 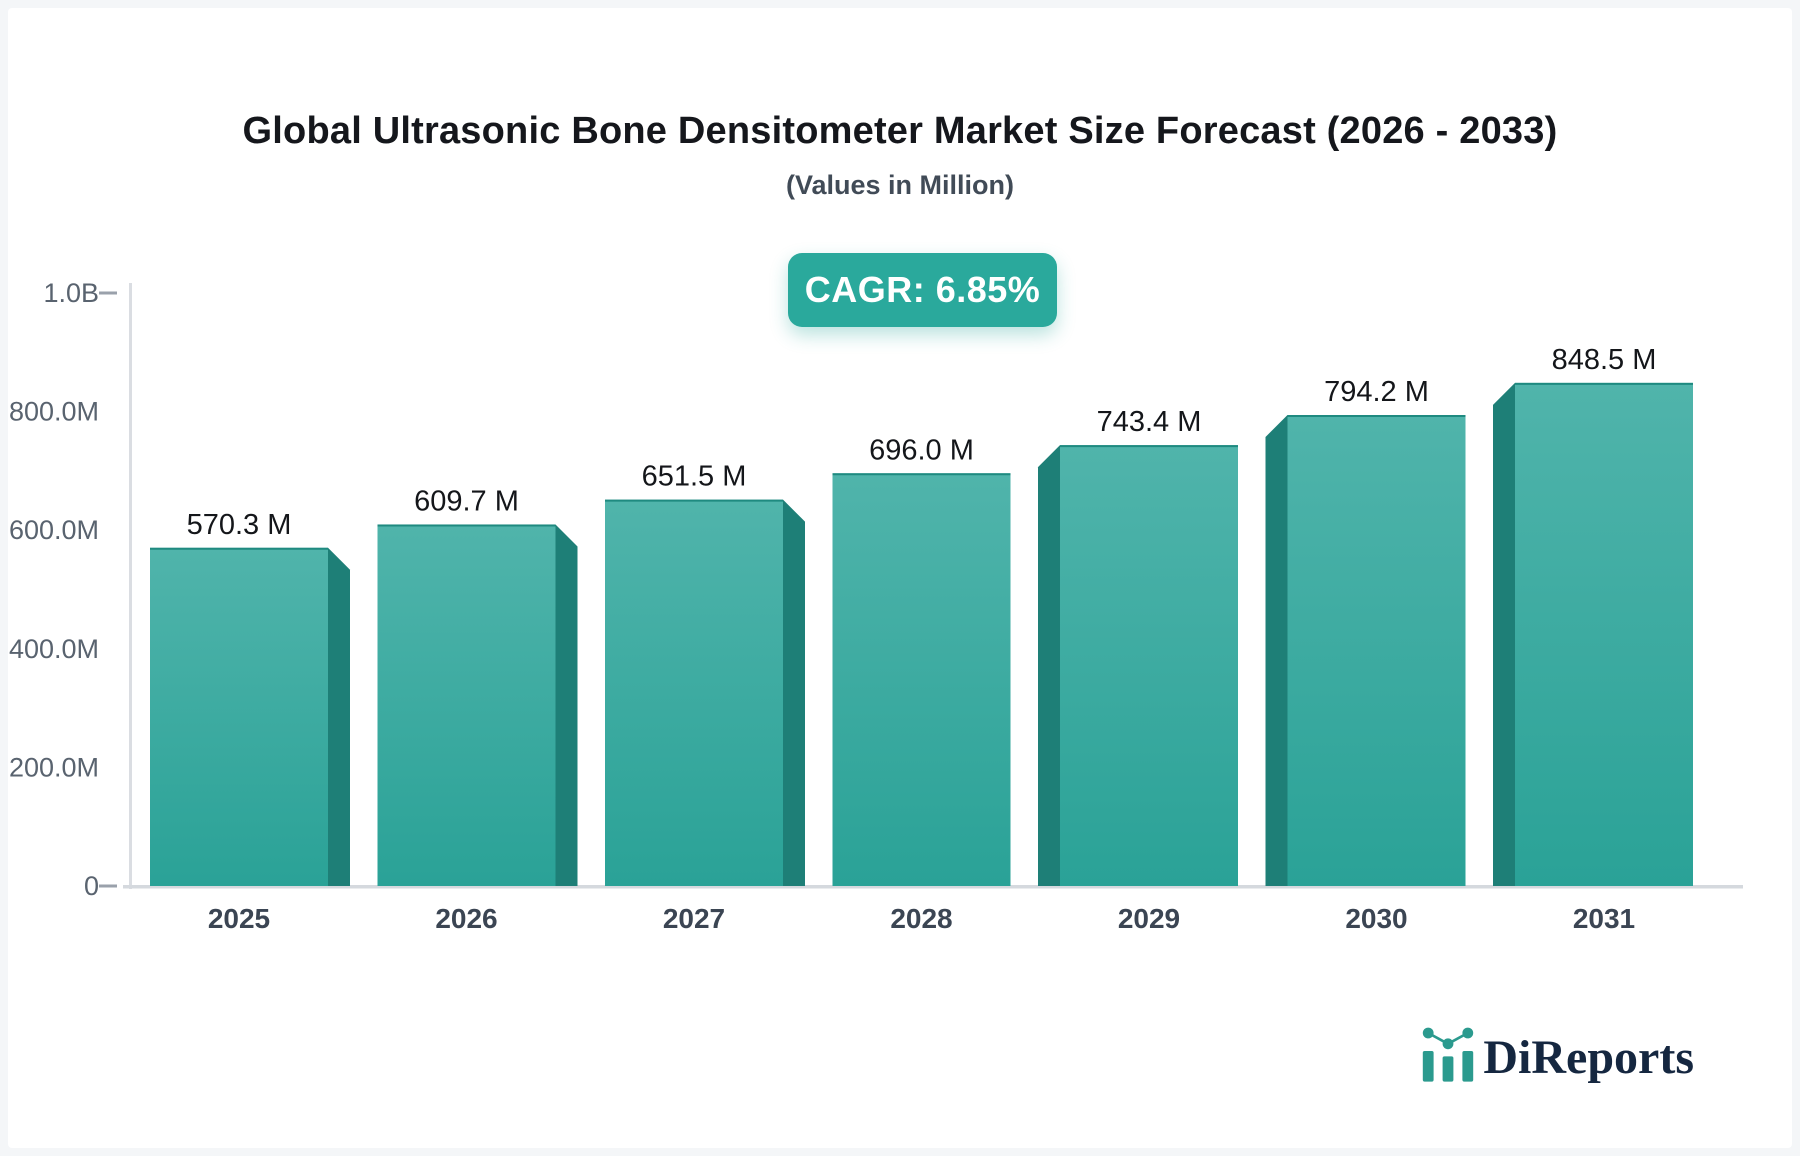 What do you see at coordinates (1504, 634) in the screenshot?
I see `bar-side-2031` at bounding box center [1504, 634].